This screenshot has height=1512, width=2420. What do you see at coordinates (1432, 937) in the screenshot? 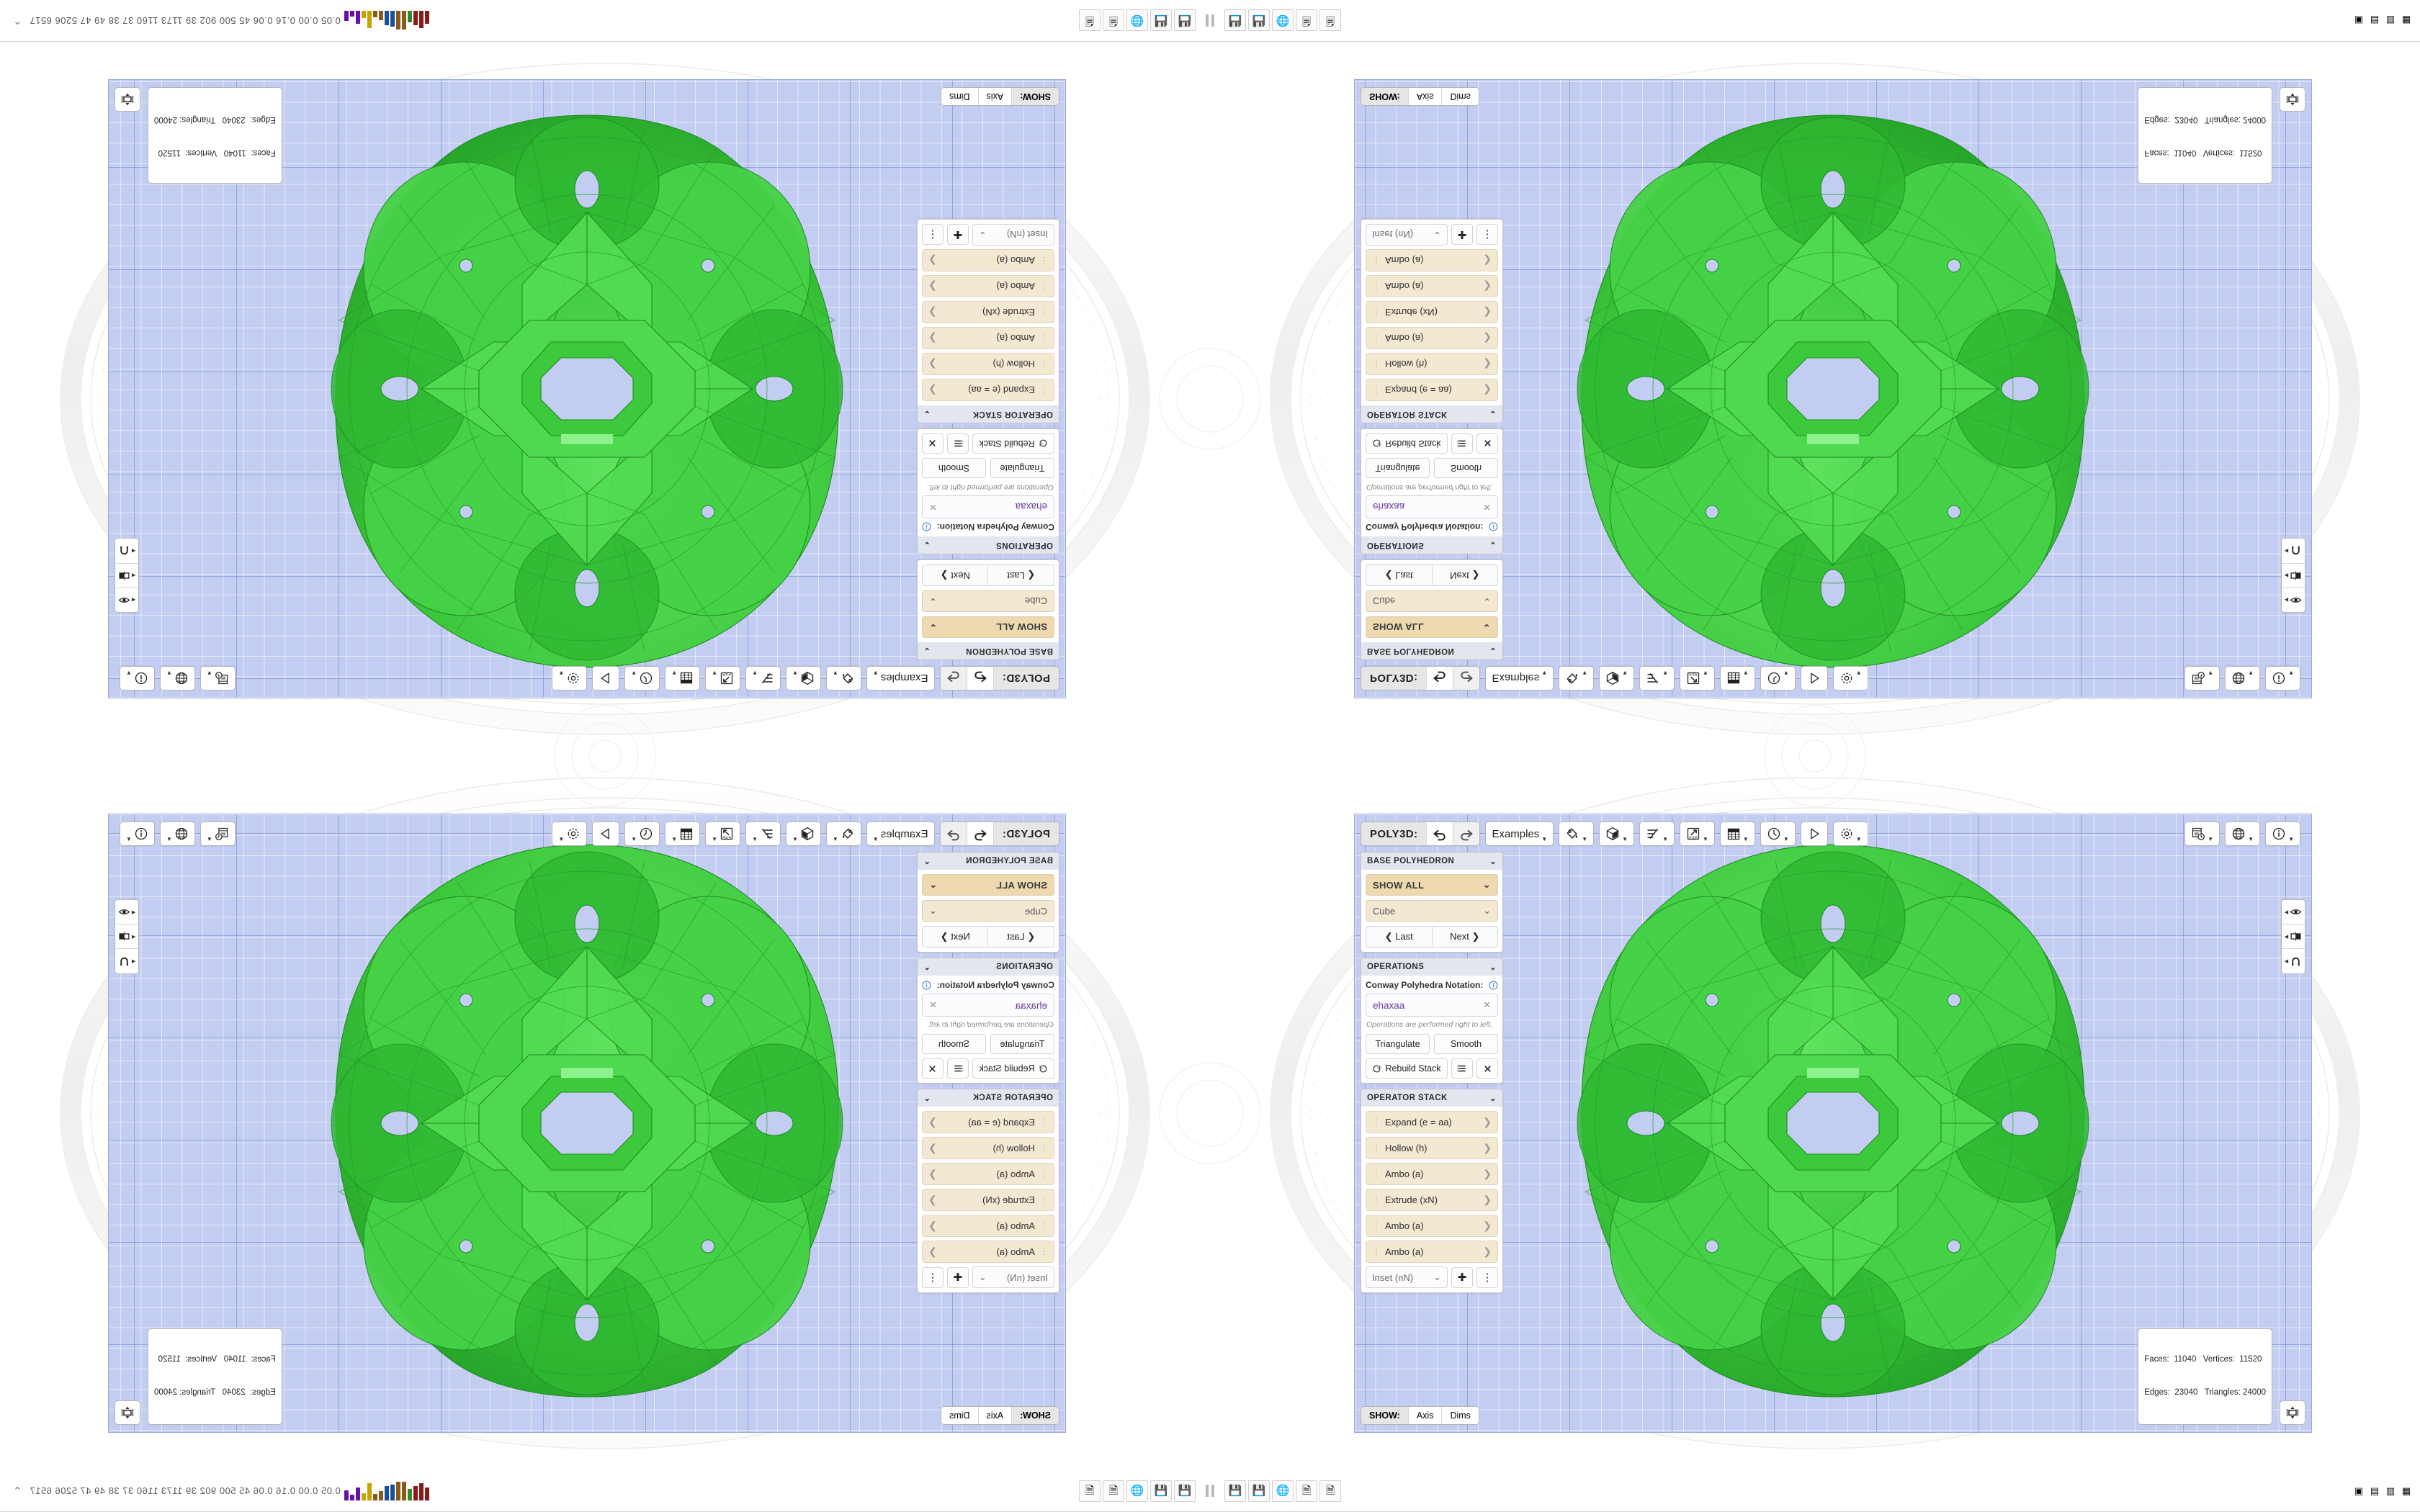
I see `polyhedron-nav: ❮ Last Next ❯` at bounding box center [1432, 937].